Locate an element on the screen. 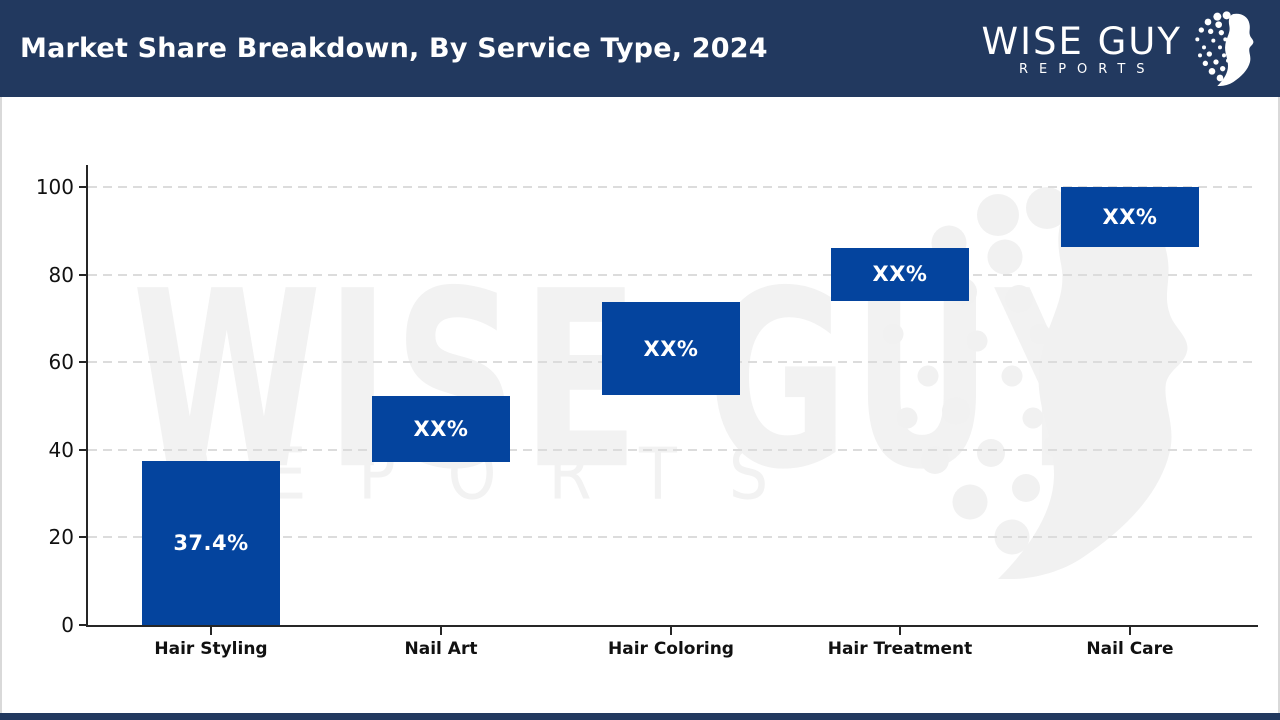  x-tick-label: Hair Coloring is located at coordinates (671, 649).